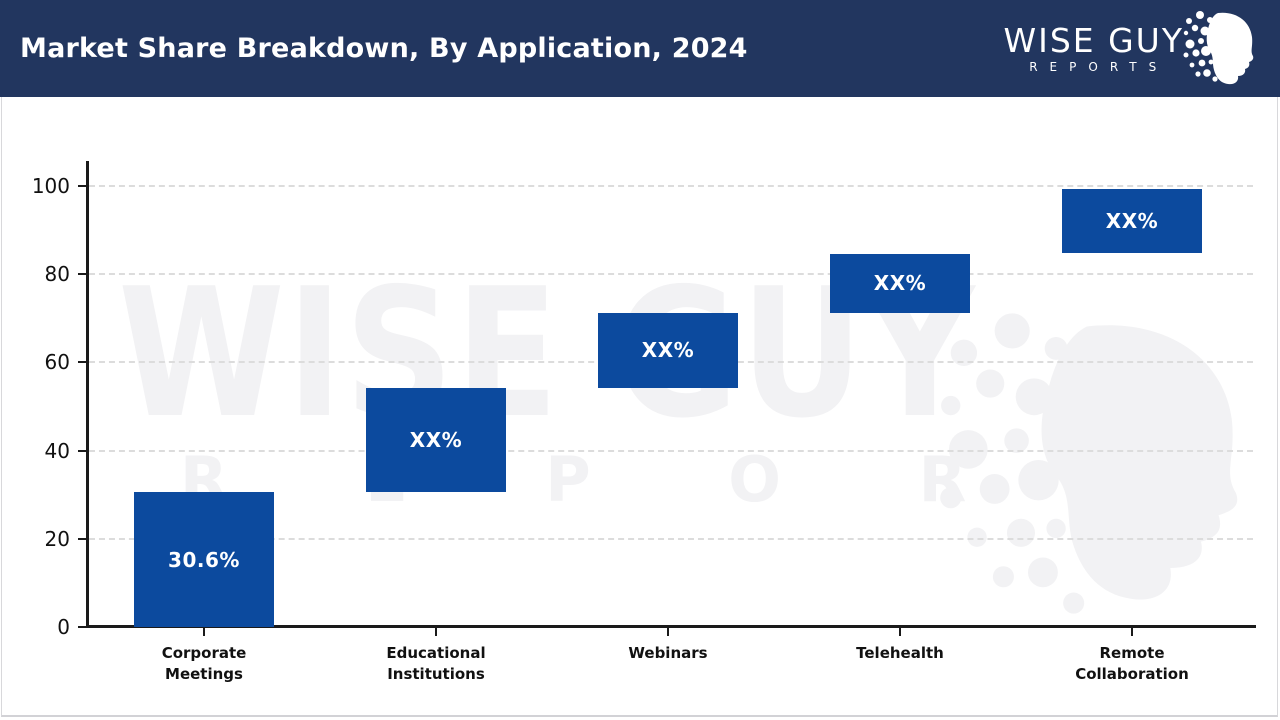 The image size is (1280, 720). I want to click on logo-wordmark: WISE GUY, so click(1093, 40).